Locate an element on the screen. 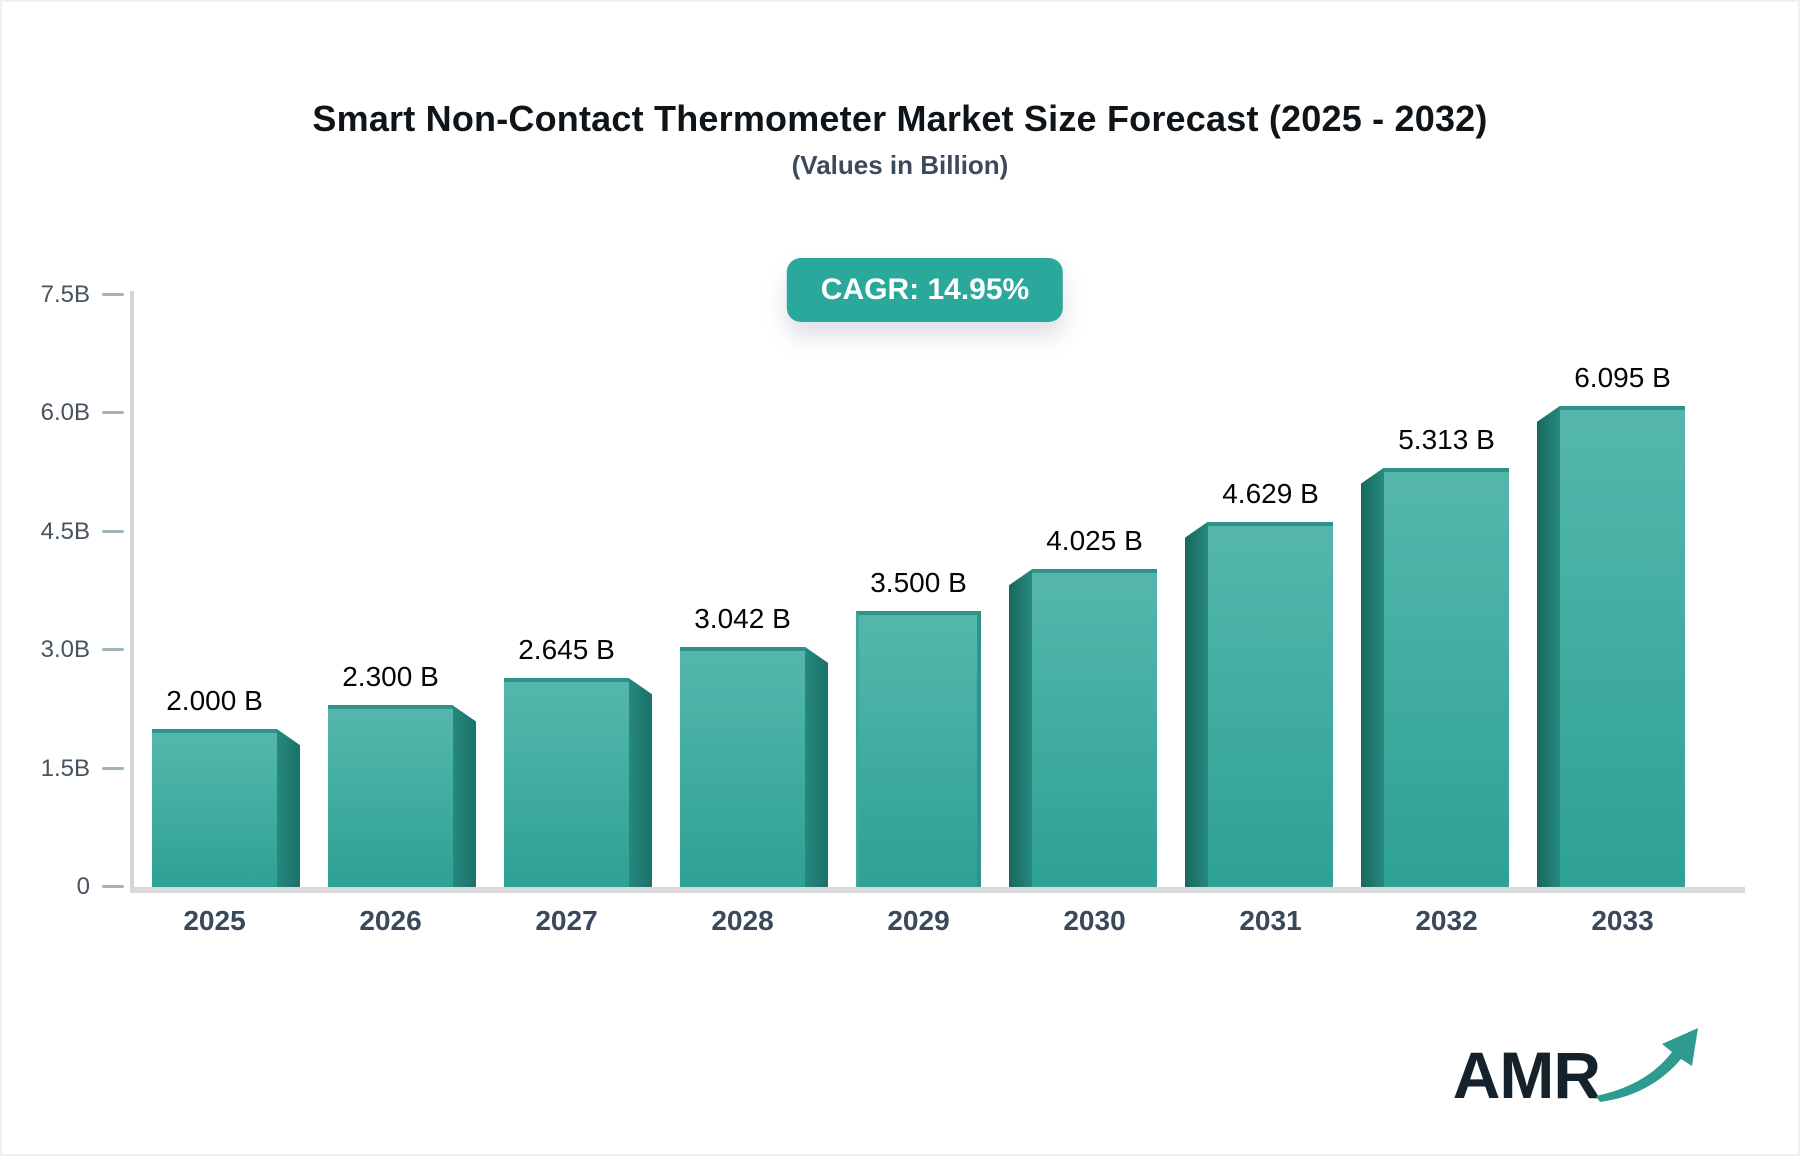  cagr-badge: CAGR: 14.95% is located at coordinates (925, 290).